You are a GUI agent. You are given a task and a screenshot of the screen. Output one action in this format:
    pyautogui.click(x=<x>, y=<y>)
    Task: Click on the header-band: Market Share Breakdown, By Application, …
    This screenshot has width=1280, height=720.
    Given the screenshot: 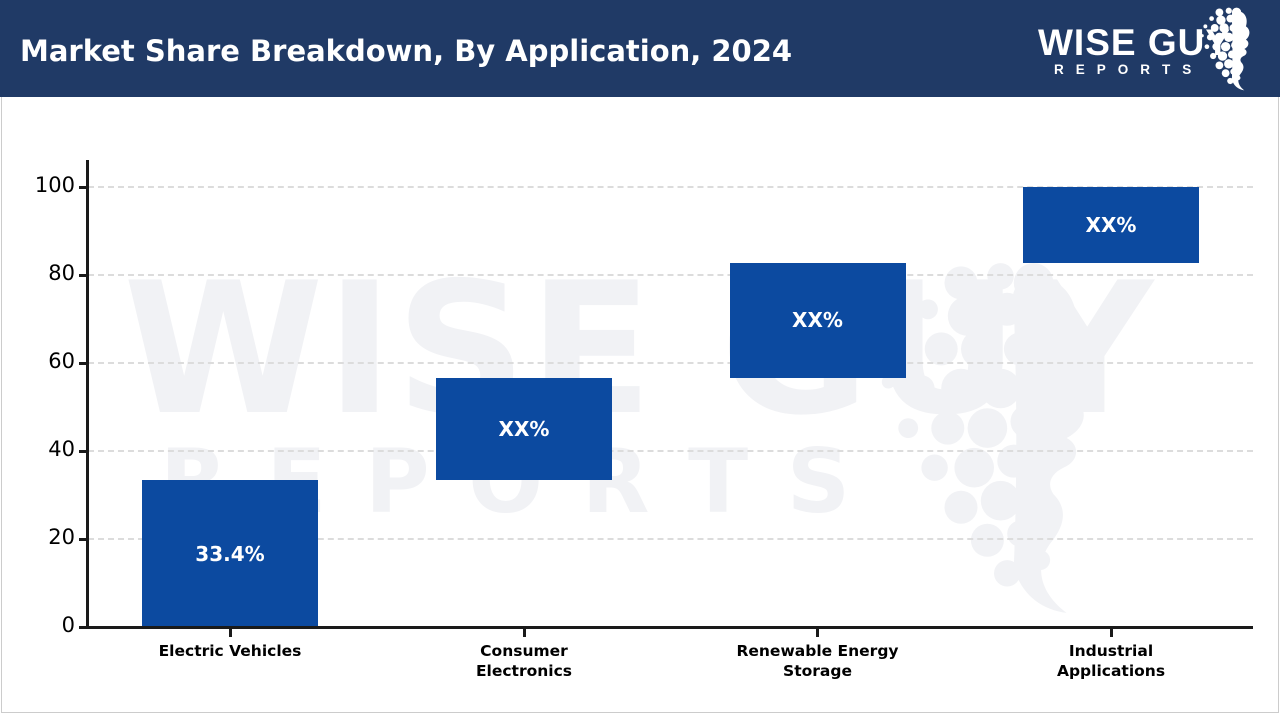 What is the action you would take?
    pyautogui.click(x=640, y=48)
    